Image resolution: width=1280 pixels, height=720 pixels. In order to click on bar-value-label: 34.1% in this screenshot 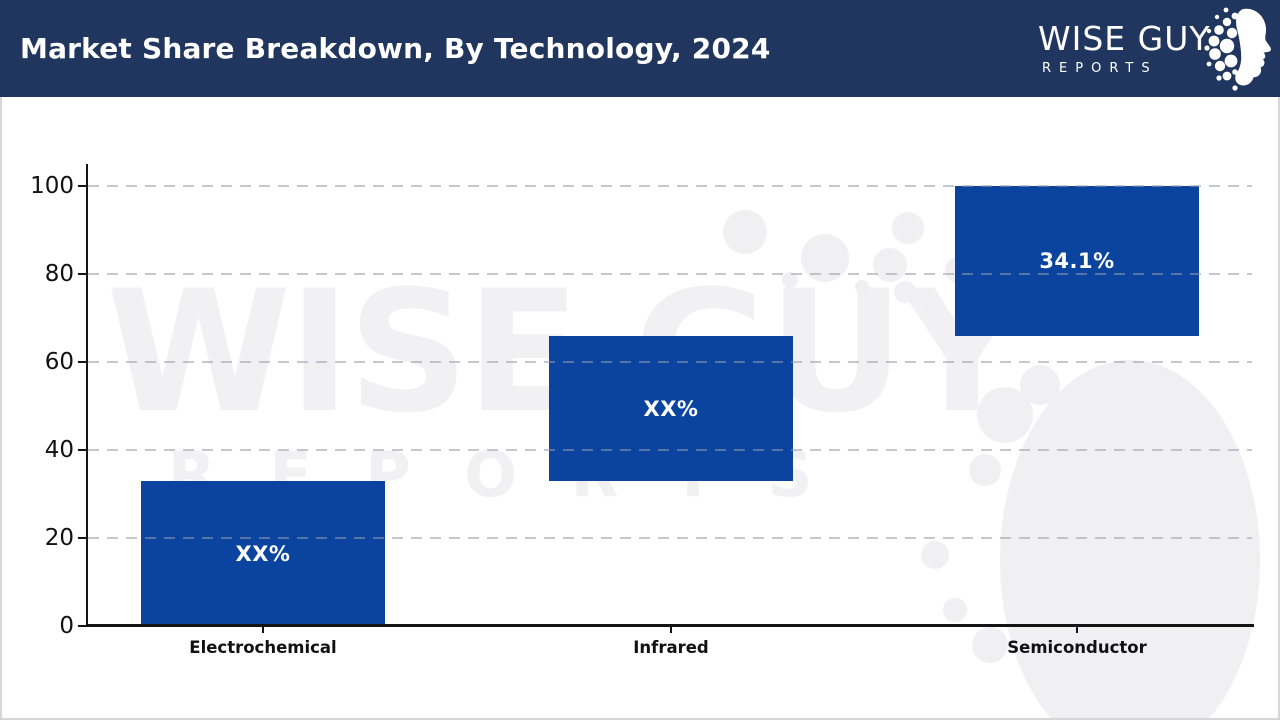, I will do `click(1077, 261)`.